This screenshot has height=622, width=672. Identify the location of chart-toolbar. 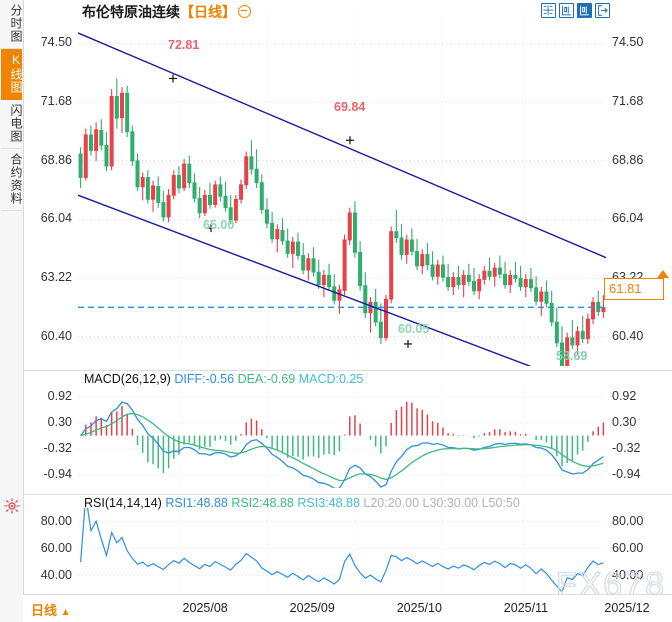
(575, 10).